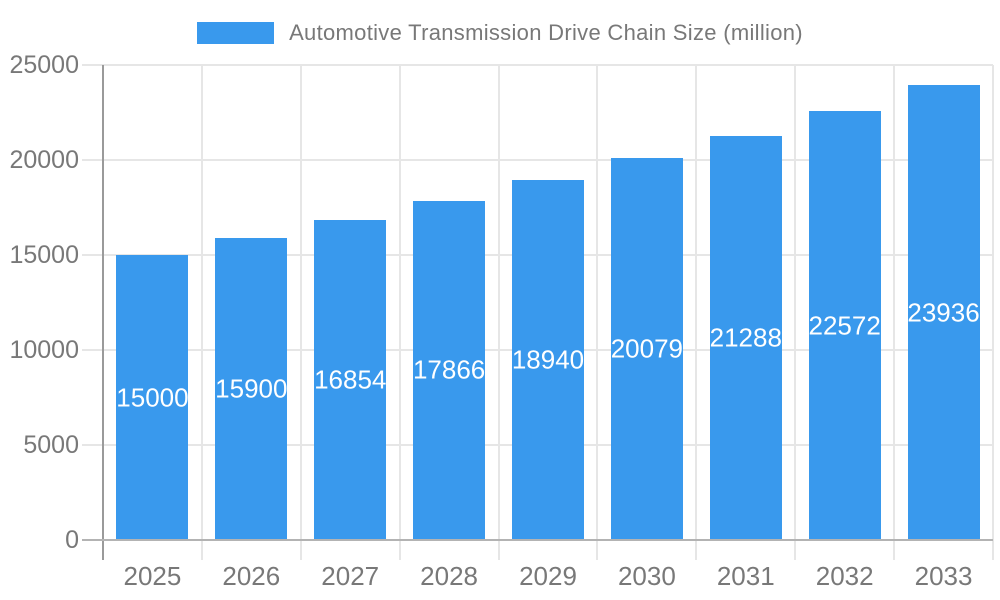 This screenshot has width=1000, height=600. I want to click on bar-2026: 15900, so click(251, 388).